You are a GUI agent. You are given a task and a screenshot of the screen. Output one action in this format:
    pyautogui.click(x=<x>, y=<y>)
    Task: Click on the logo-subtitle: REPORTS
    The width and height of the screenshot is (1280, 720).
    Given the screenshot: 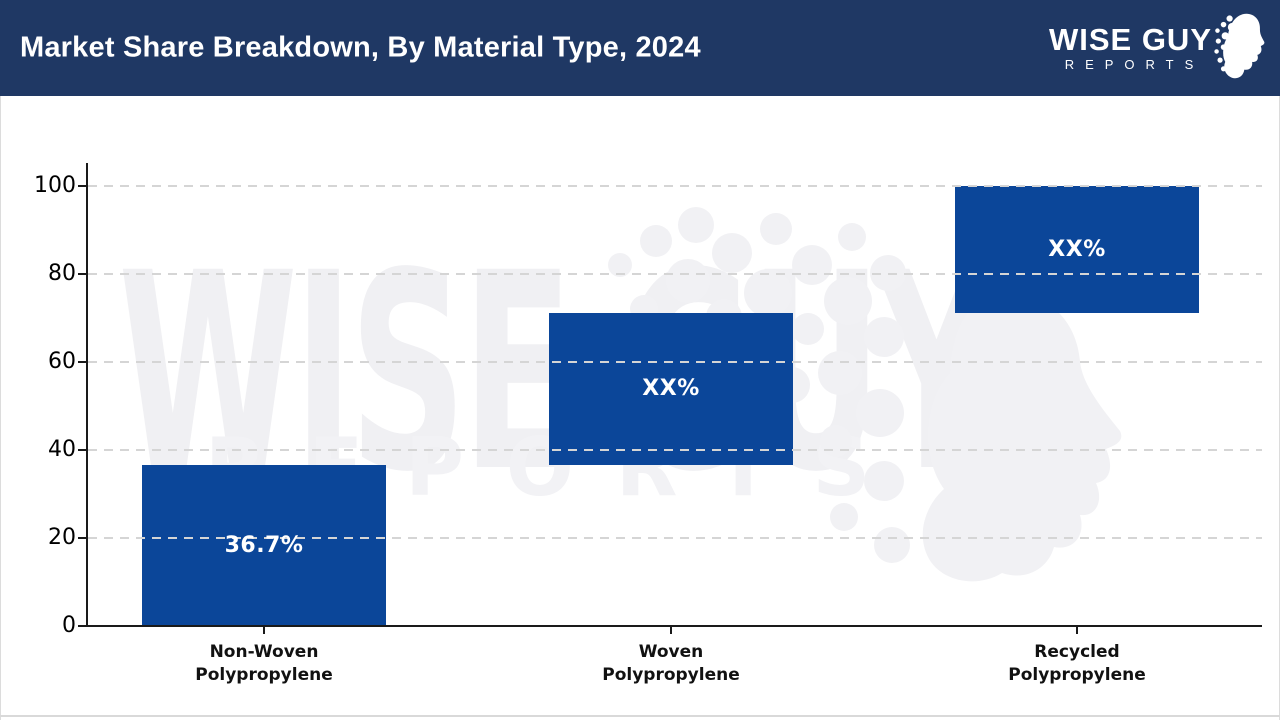 What is the action you would take?
    pyautogui.click(x=1134, y=64)
    